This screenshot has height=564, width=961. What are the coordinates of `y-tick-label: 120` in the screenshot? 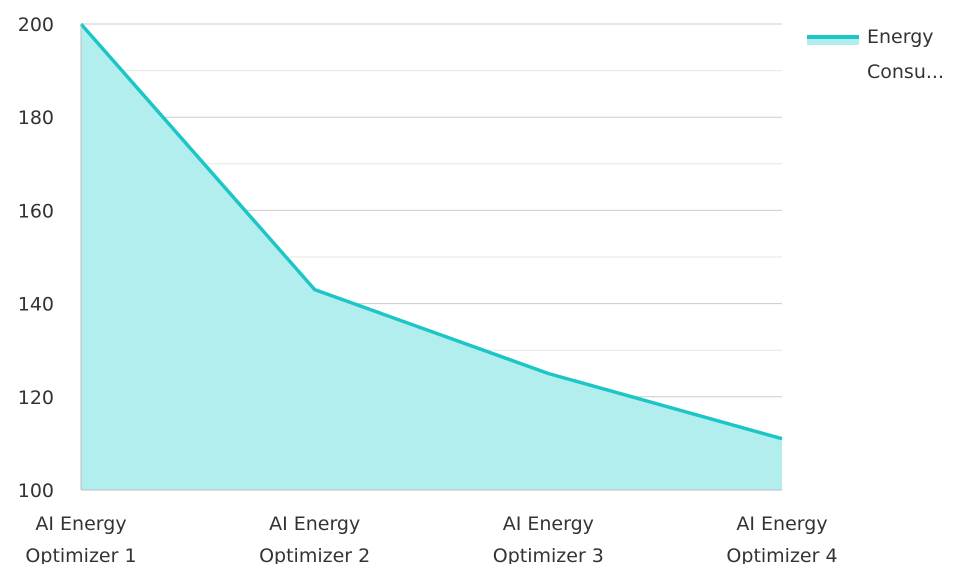 It's located at (36, 398).